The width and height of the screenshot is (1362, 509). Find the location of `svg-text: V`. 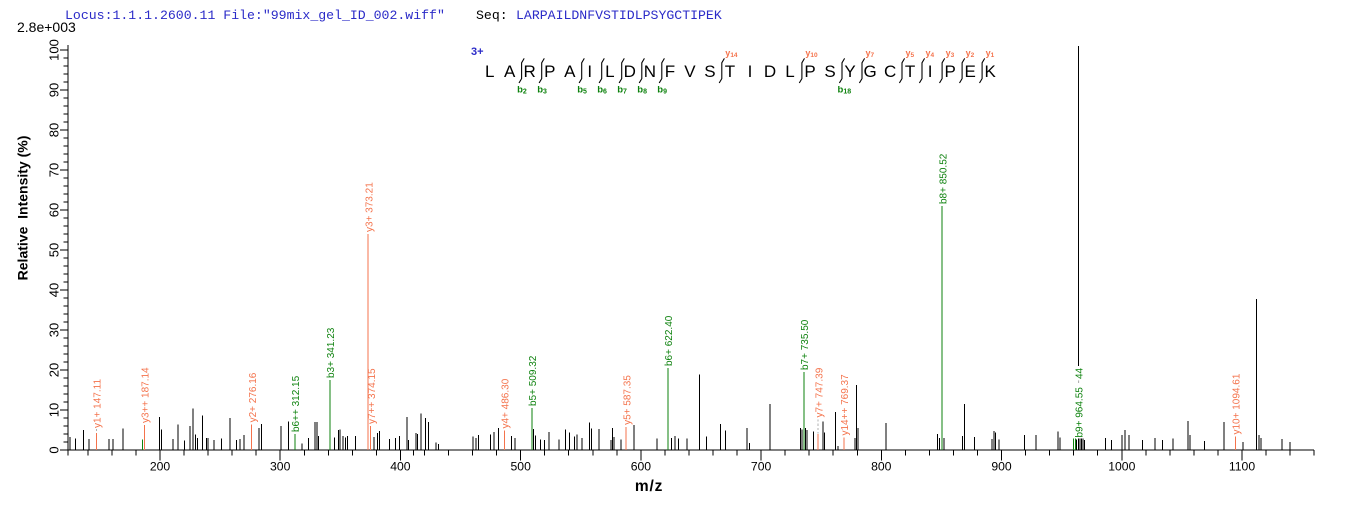

svg-text: V is located at coordinates (690, 71).